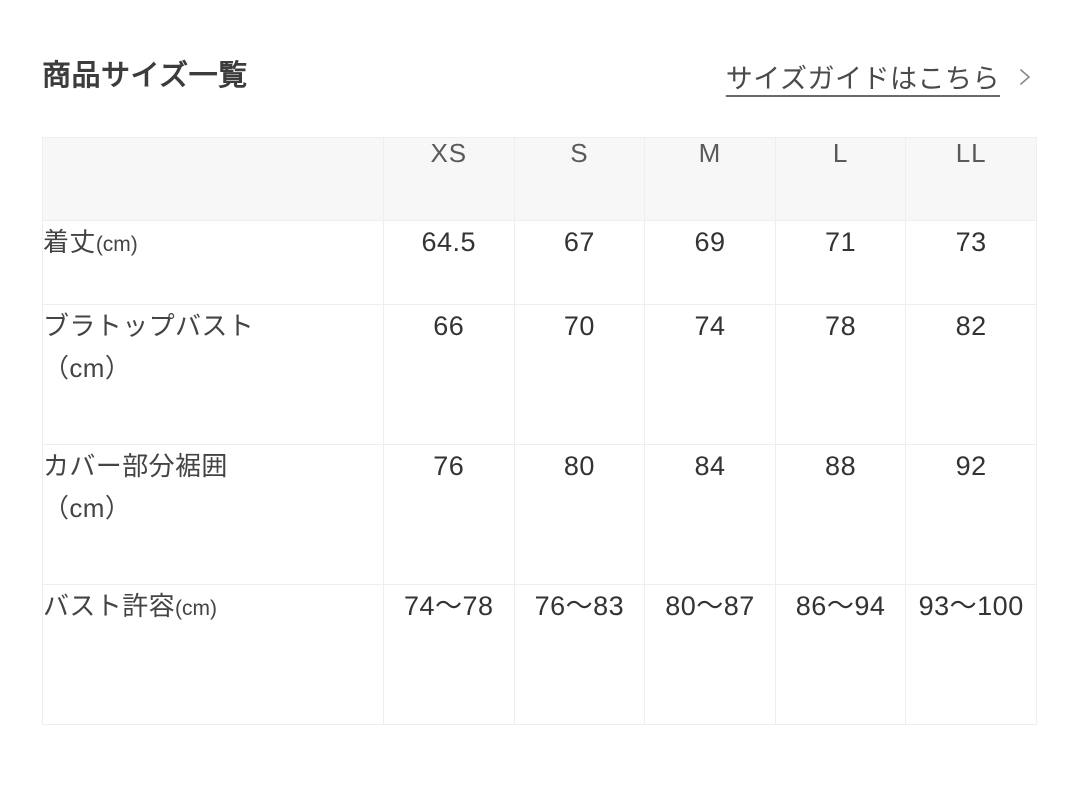 The image size is (1080, 795). I want to click on cell-bust-range-ll: 93〜100, so click(971, 654).